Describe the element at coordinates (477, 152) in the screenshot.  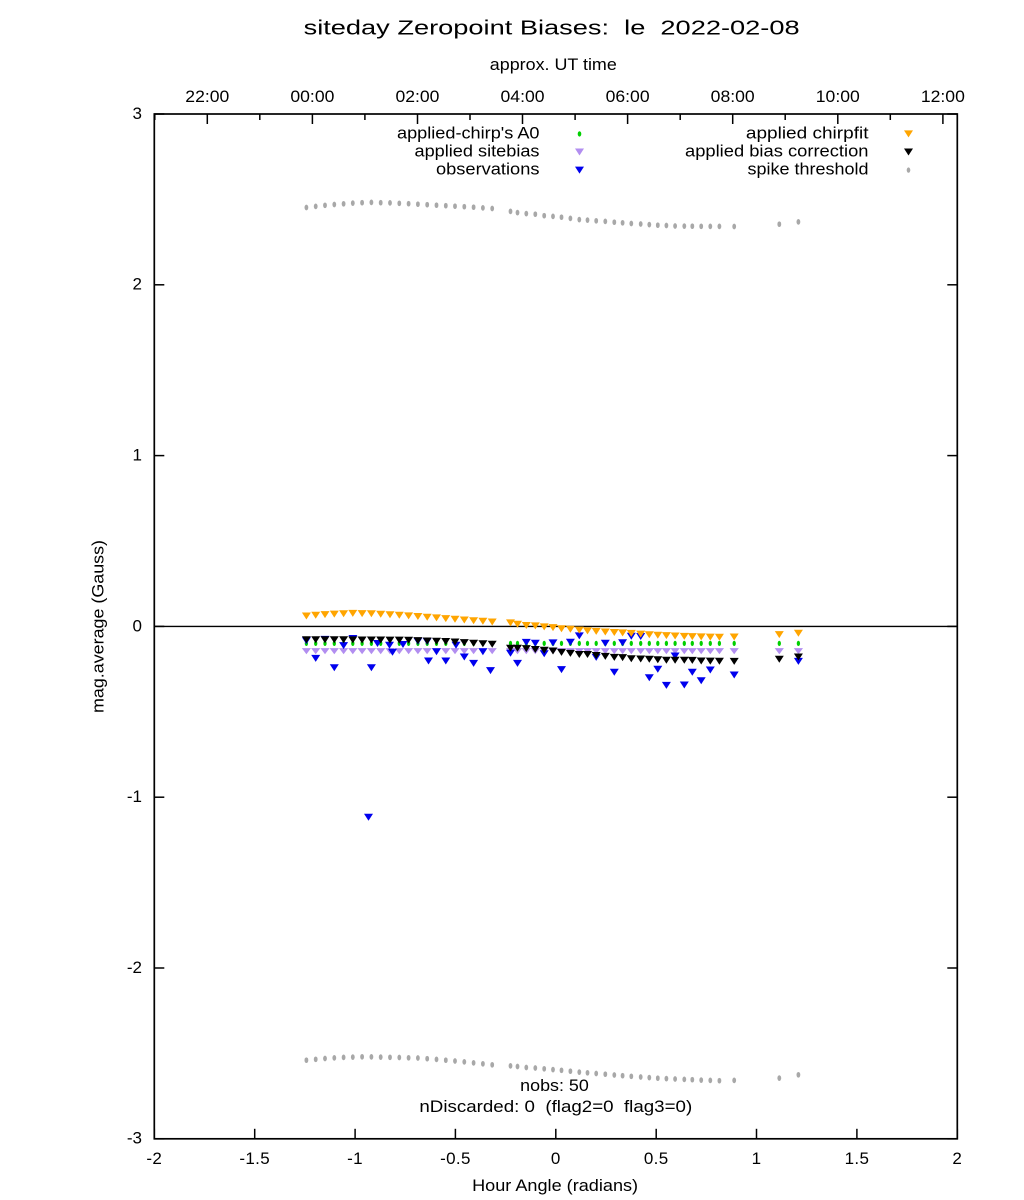
I see `svg-text: applied sitebias` at that location.